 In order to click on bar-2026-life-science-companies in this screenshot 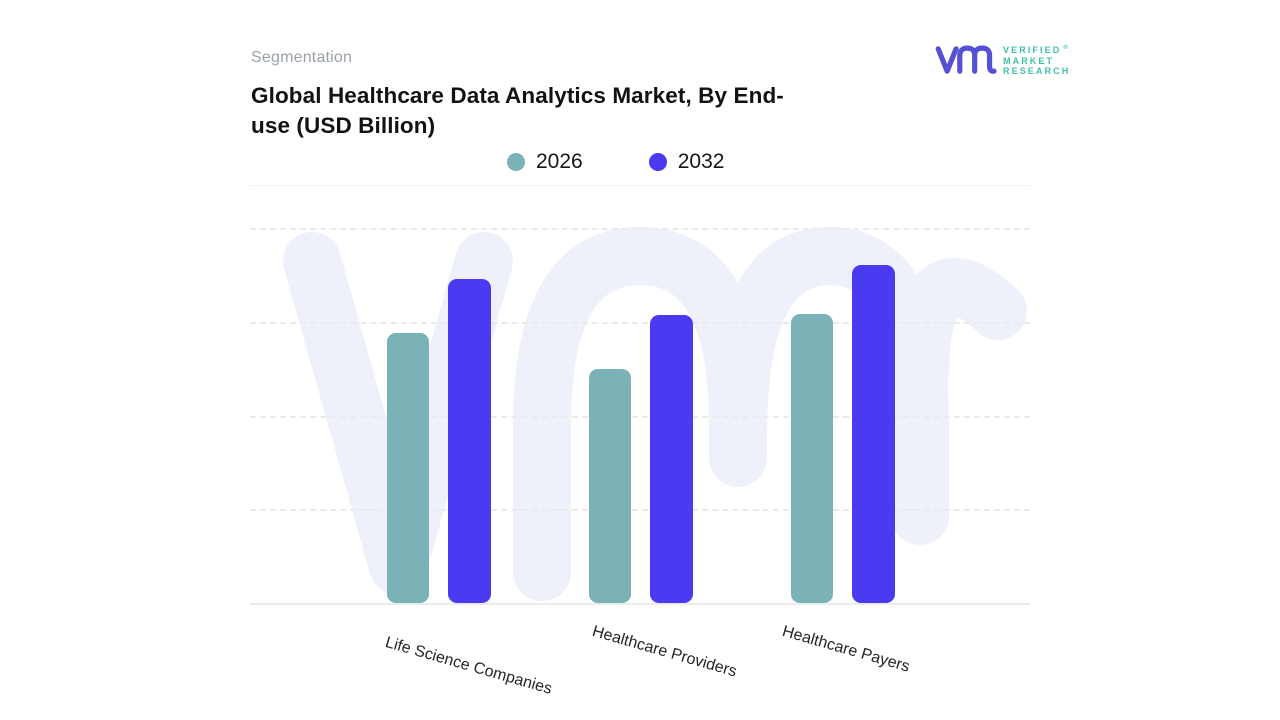, I will do `click(408, 468)`.